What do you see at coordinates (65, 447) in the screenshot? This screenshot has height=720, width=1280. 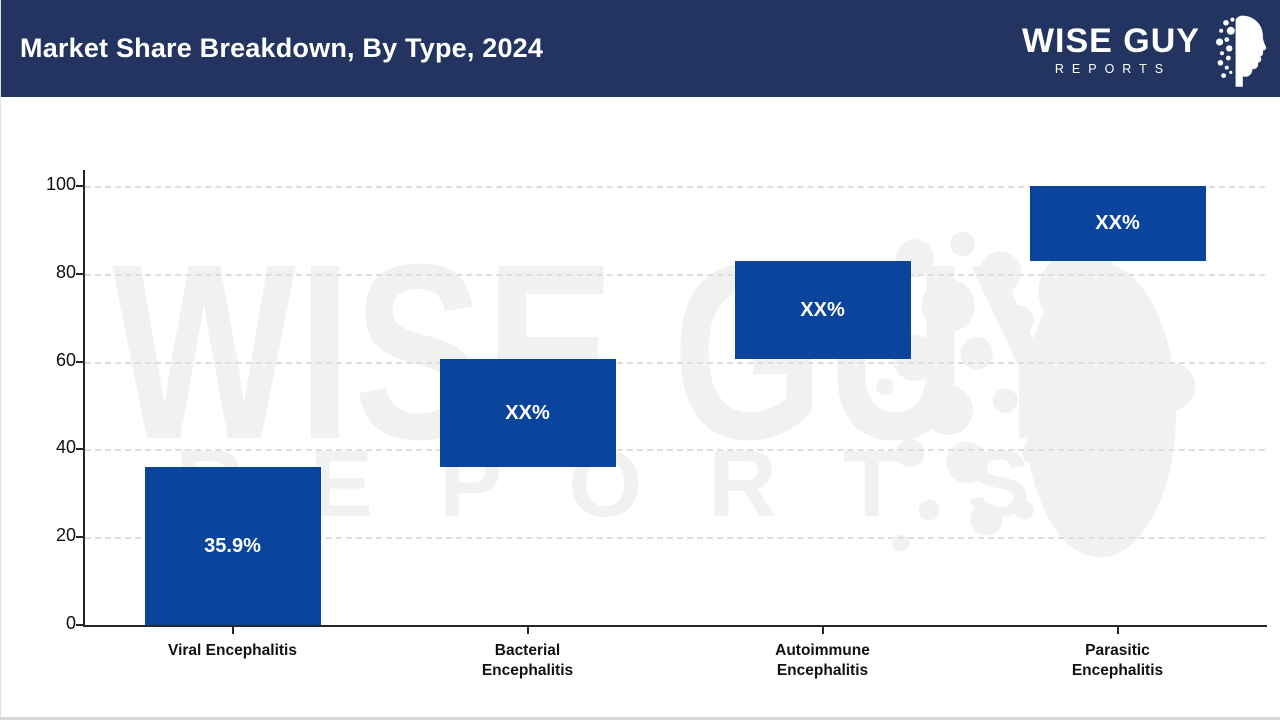 I see `ytick-label-40: 40` at bounding box center [65, 447].